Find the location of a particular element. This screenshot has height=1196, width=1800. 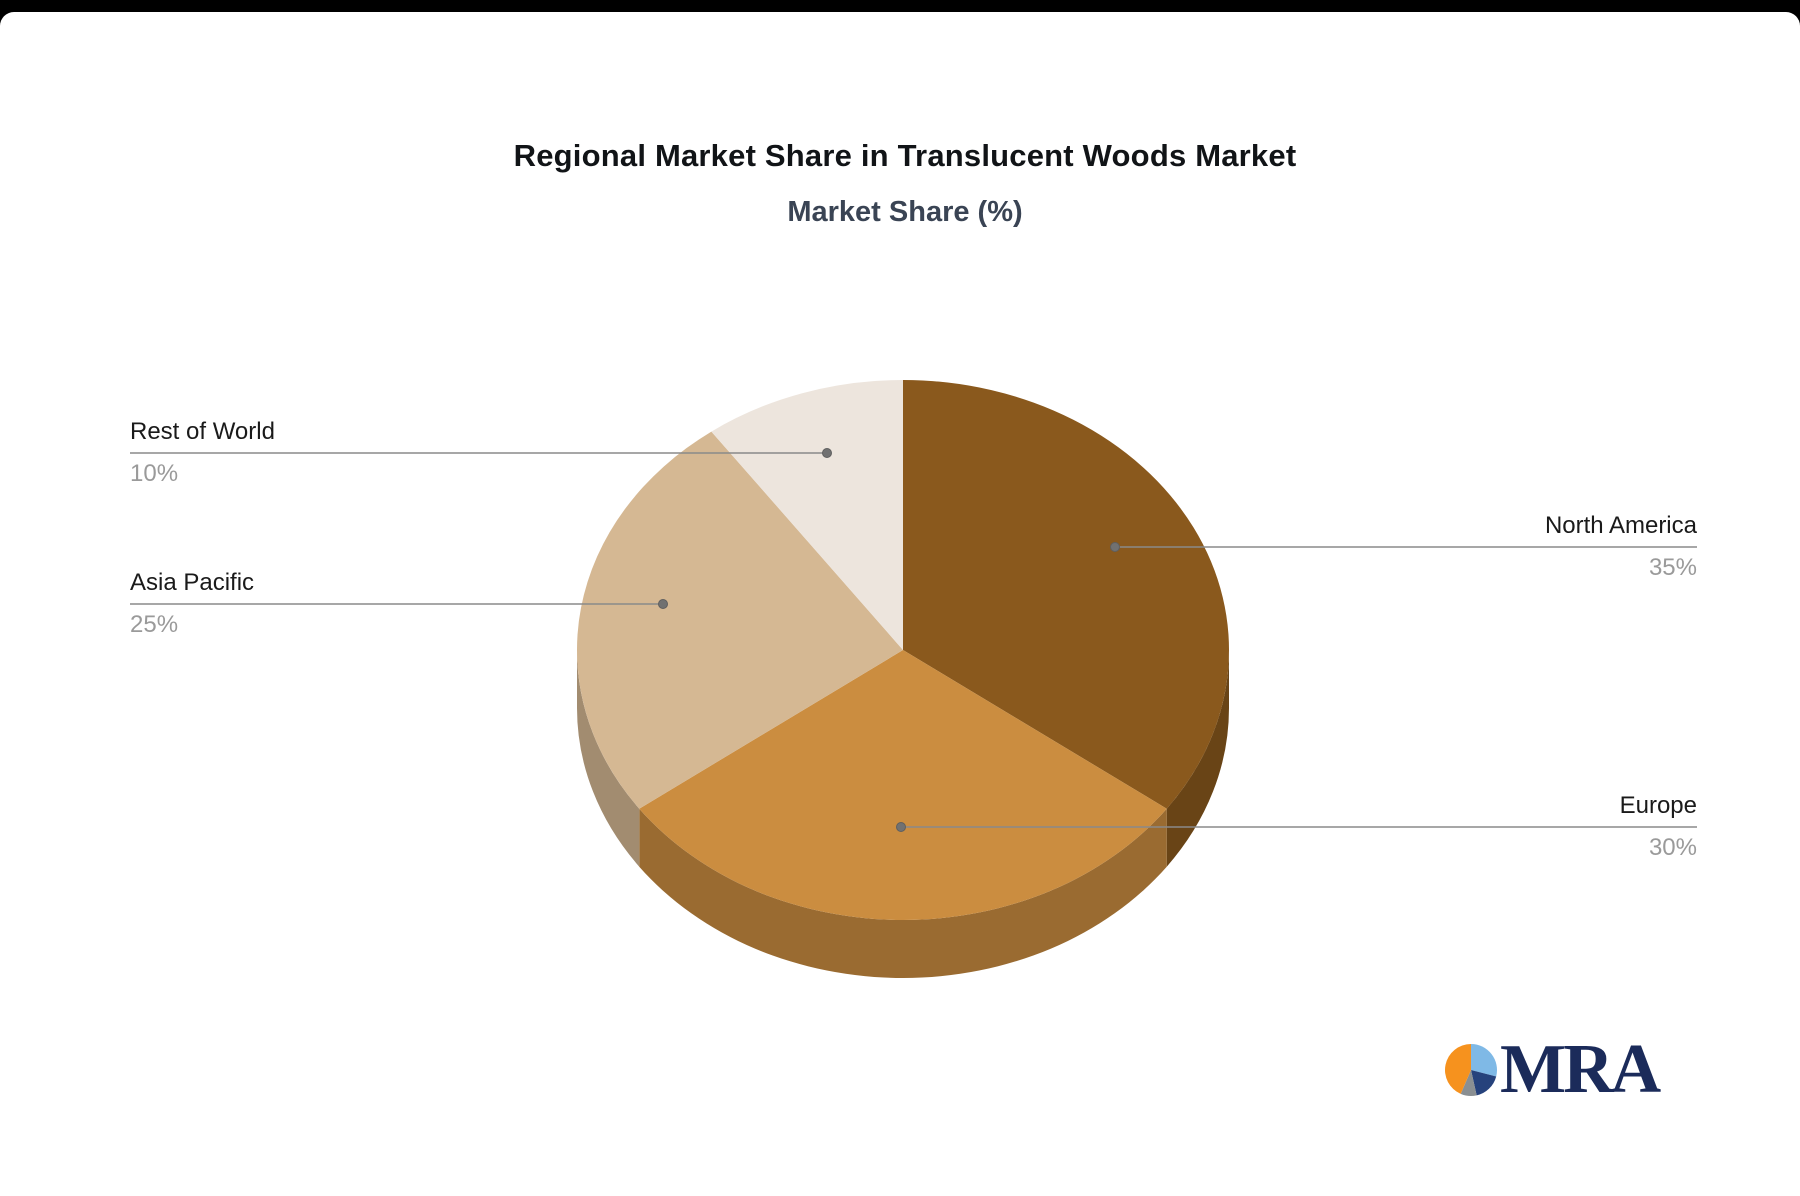

brand-logo: MRA is located at coordinates (1552, 1069).